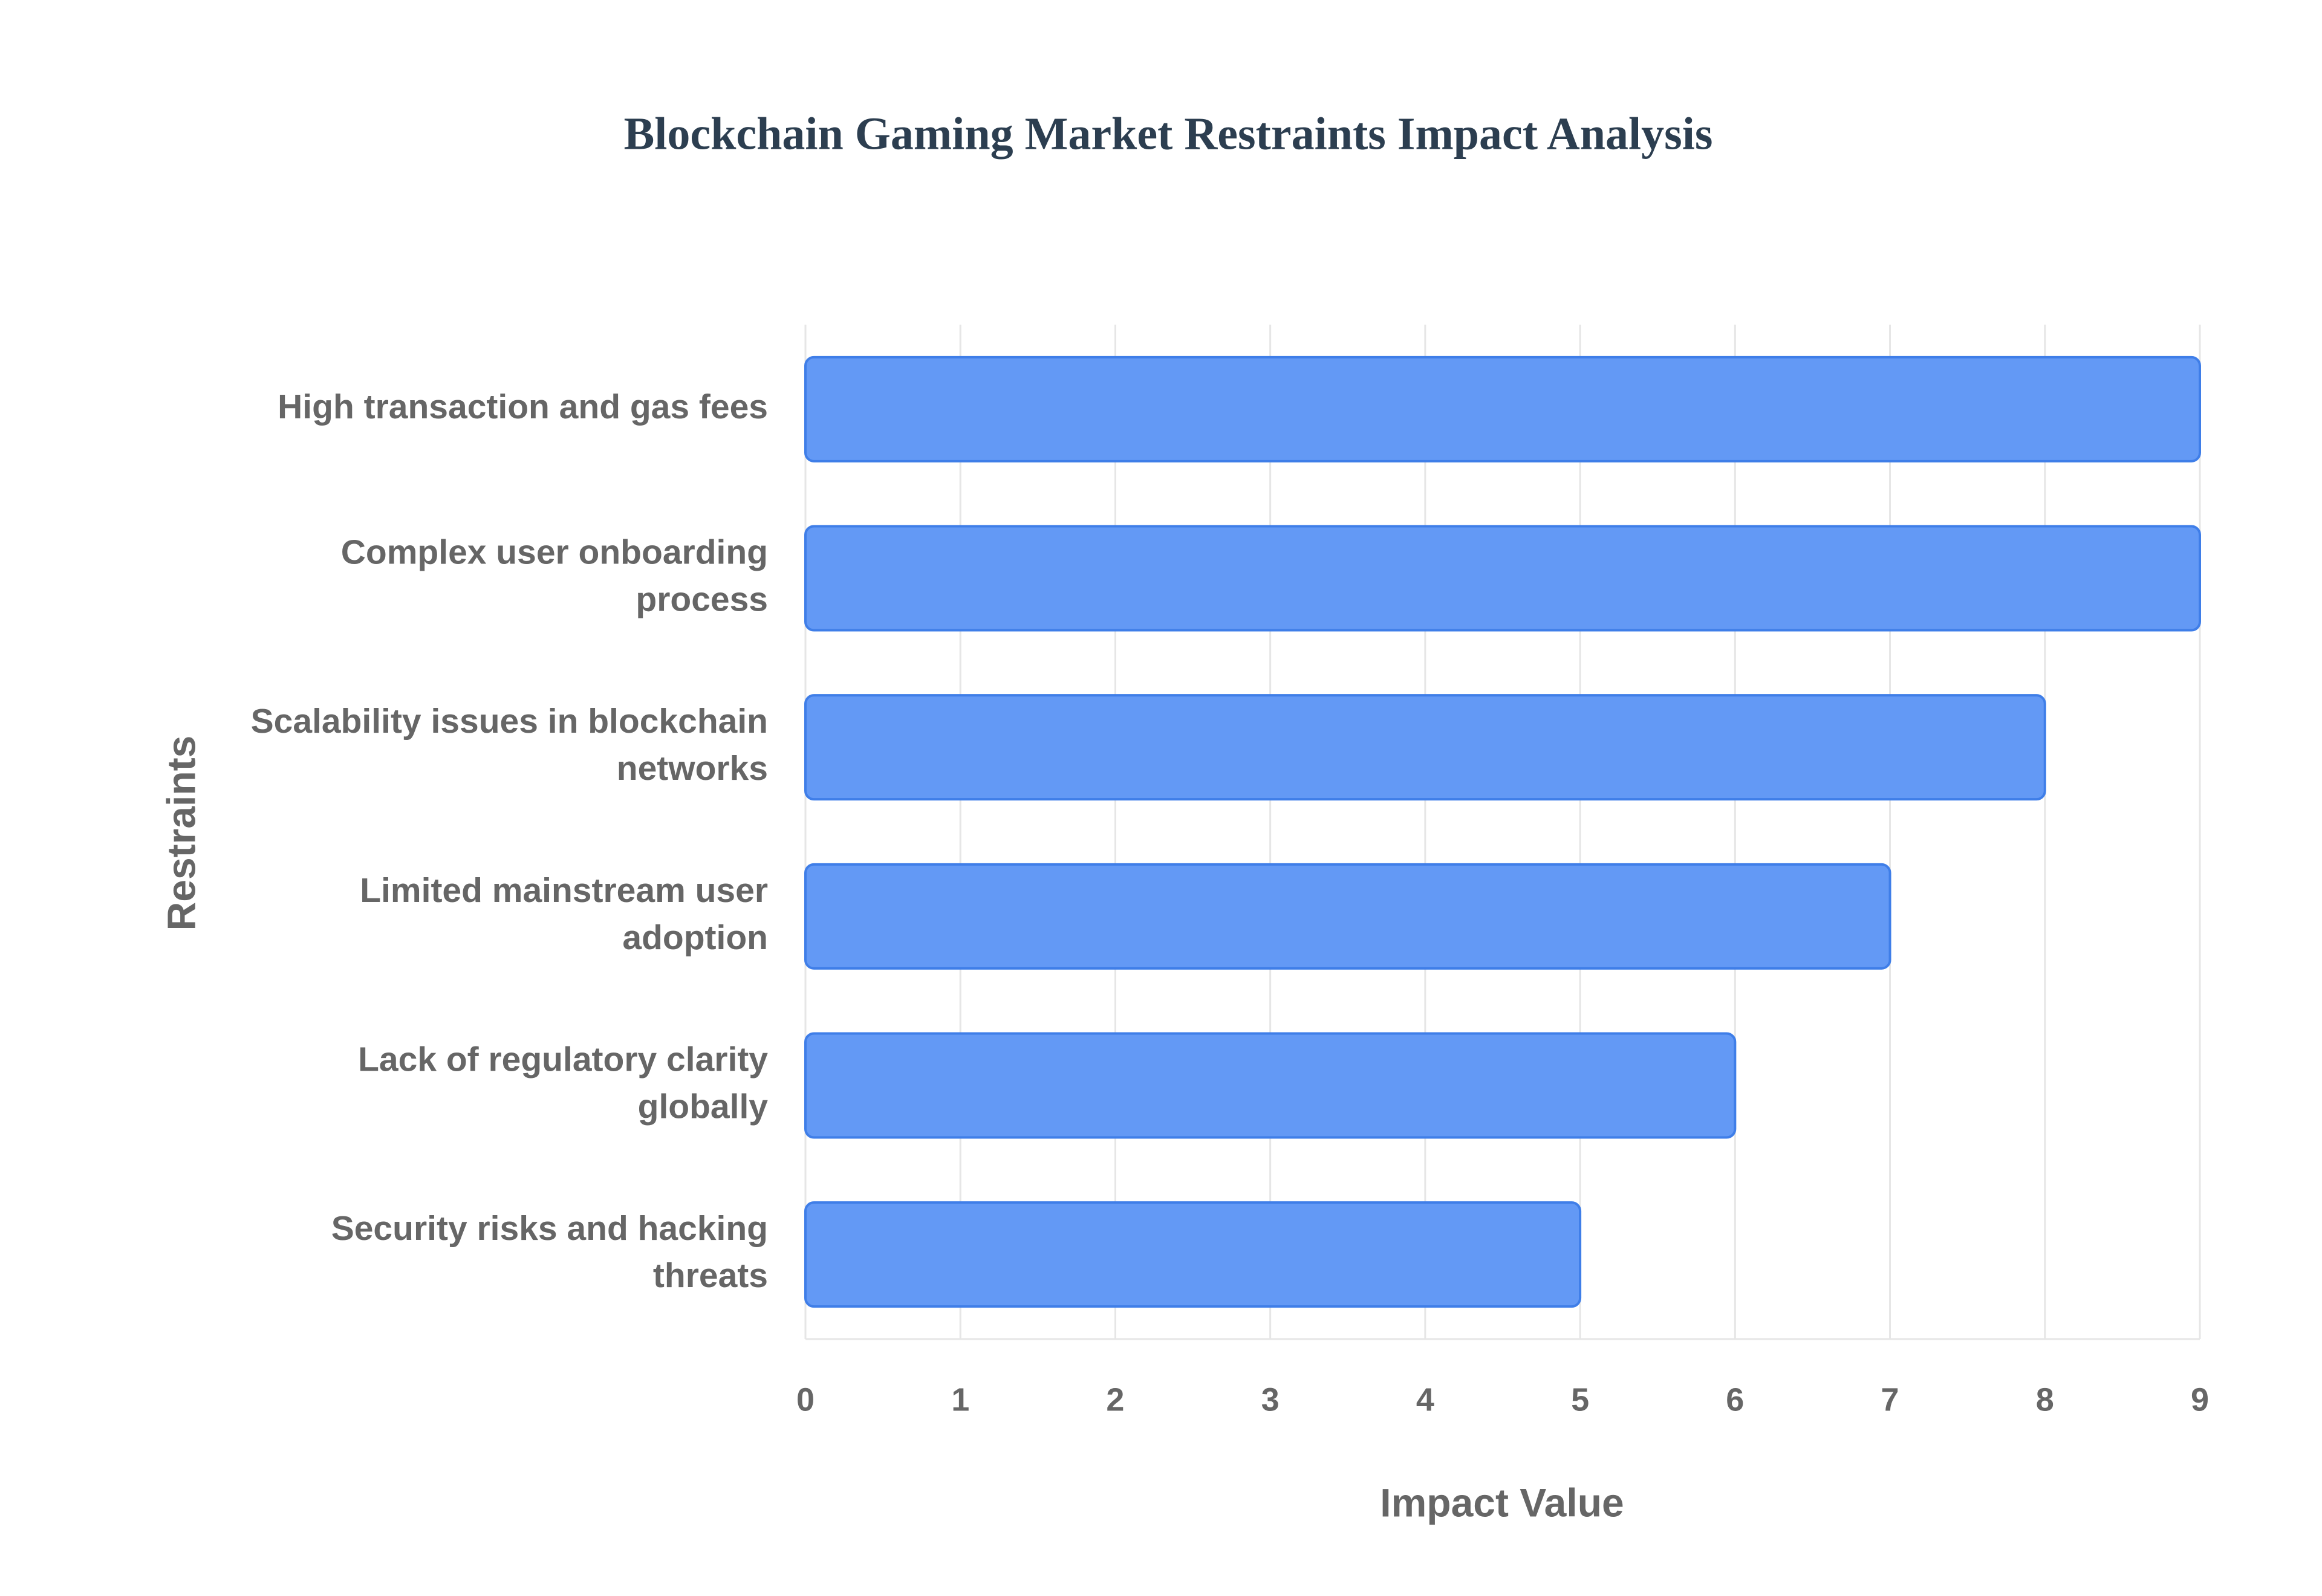 This screenshot has width=2322, height=1596. Describe the element at coordinates (960, 1399) in the screenshot. I see `x-tick-label: 1` at that location.